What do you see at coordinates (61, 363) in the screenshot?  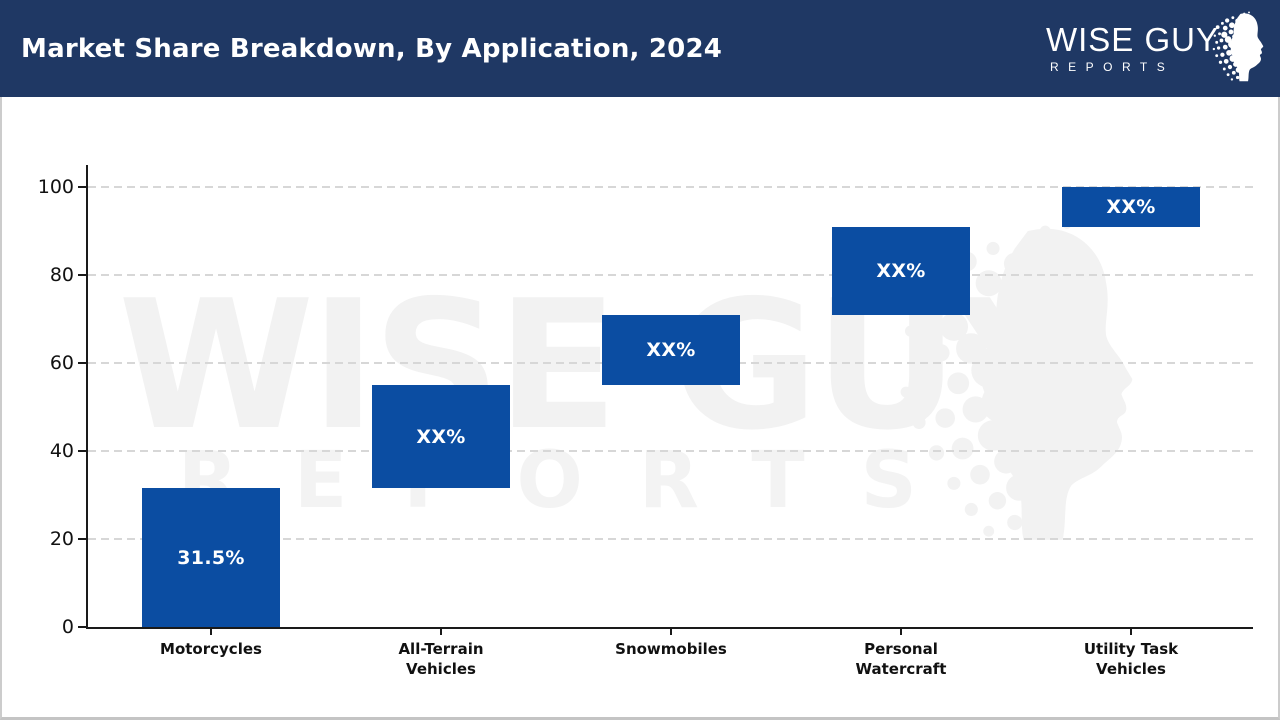 I see `y-tick-label: 60` at bounding box center [61, 363].